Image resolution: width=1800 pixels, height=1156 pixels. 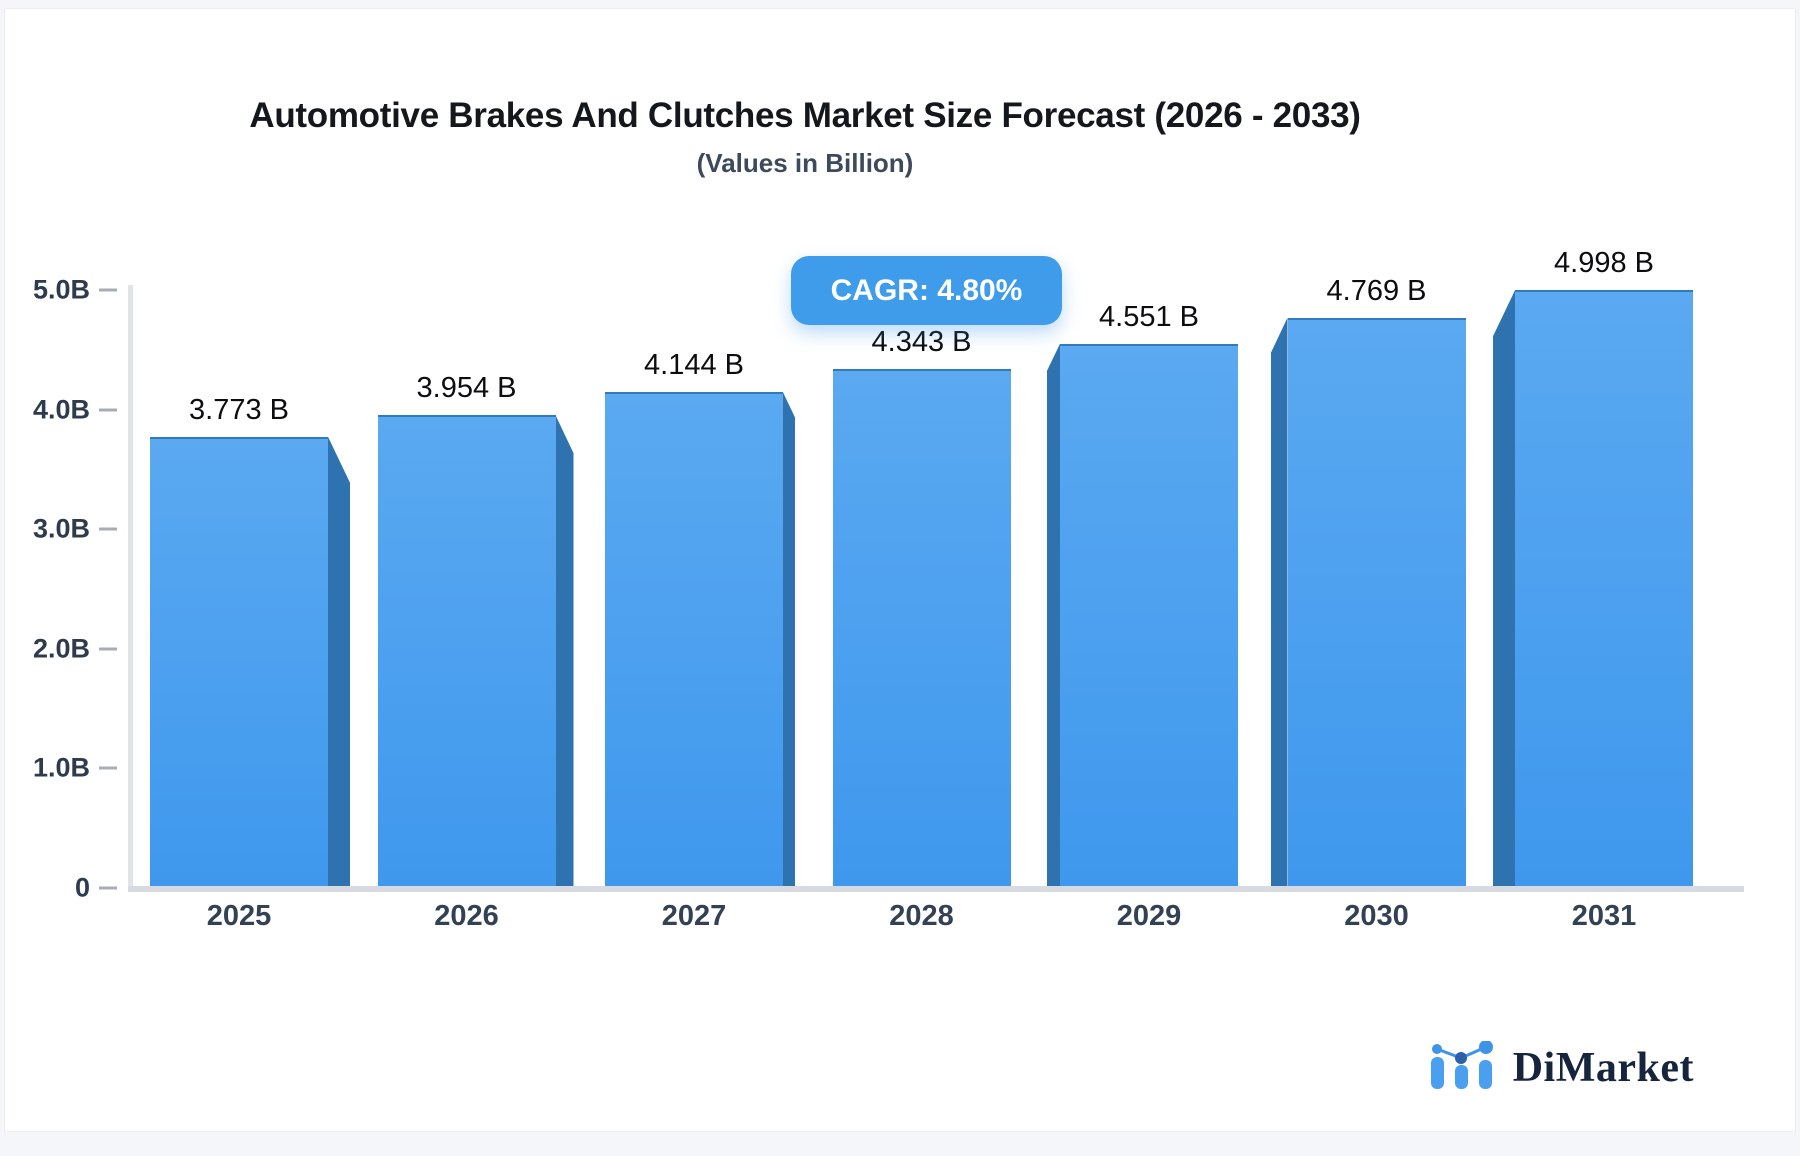 What do you see at coordinates (239, 409) in the screenshot?
I see `bar-value-label-2025: 3.773 B` at bounding box center [239, 409].